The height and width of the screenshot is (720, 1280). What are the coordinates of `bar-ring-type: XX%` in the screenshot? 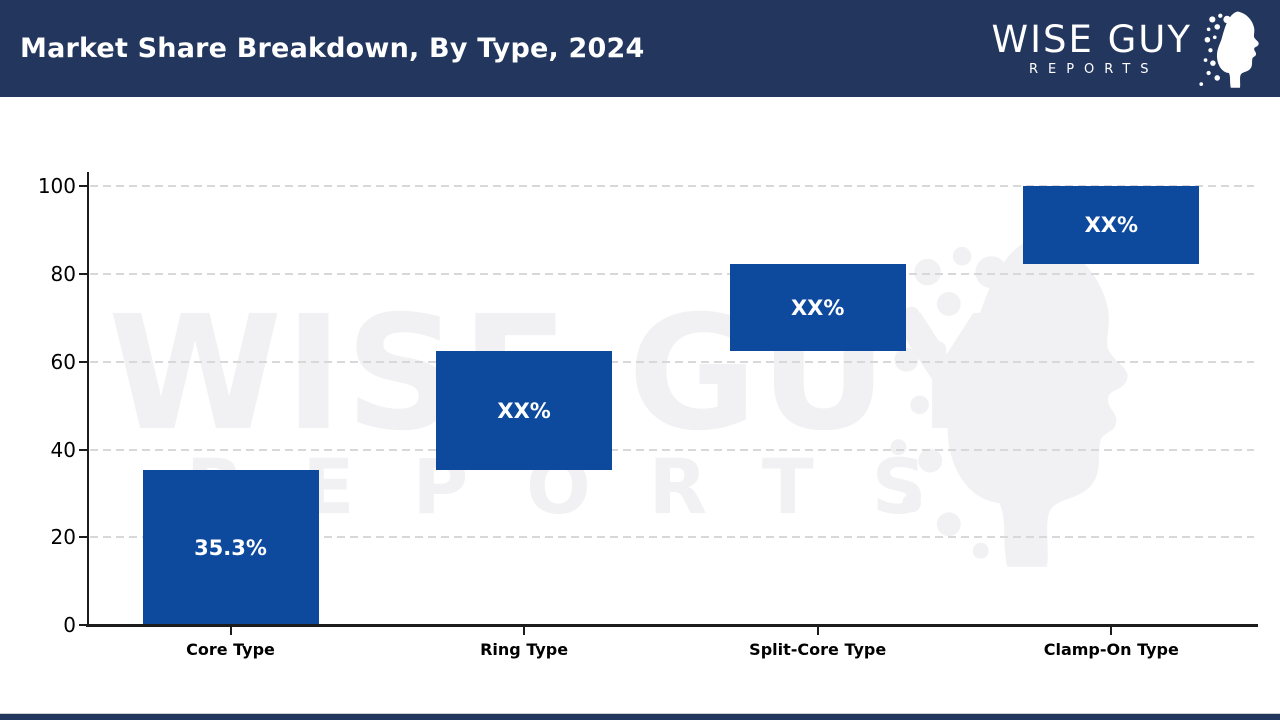 It's located at (524, 411).